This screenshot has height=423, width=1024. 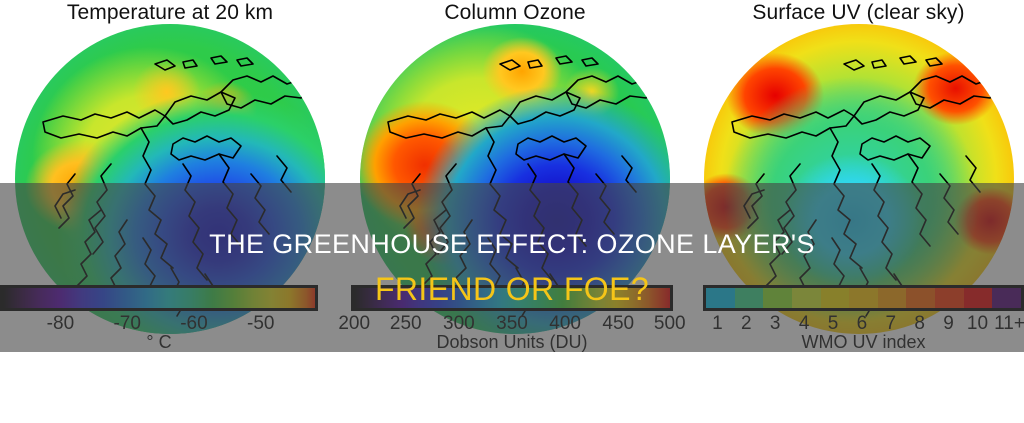 I want to click on colorbar-surface-uv, so click(x=863, y=298).